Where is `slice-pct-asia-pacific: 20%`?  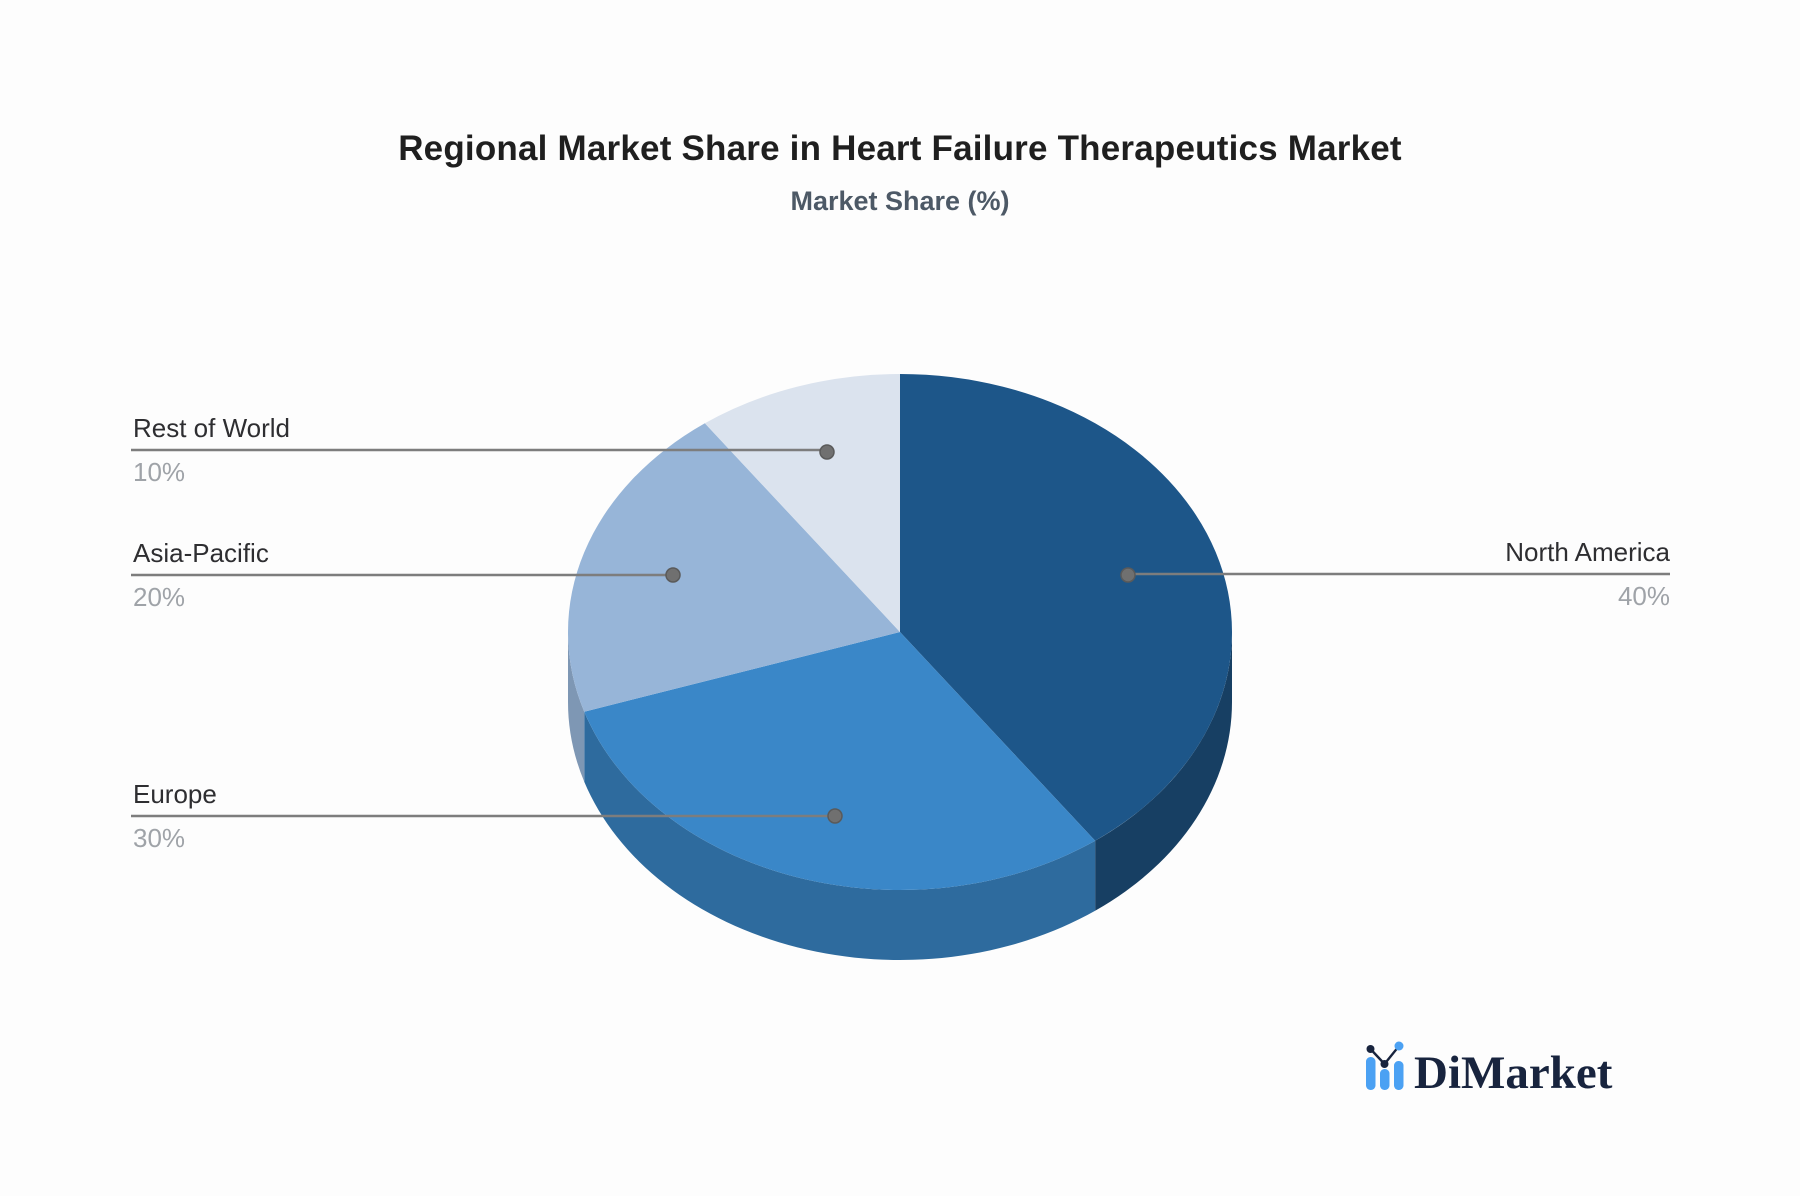
slice-pct-asia-pacific: 20% is located at coordinates (159, 597).